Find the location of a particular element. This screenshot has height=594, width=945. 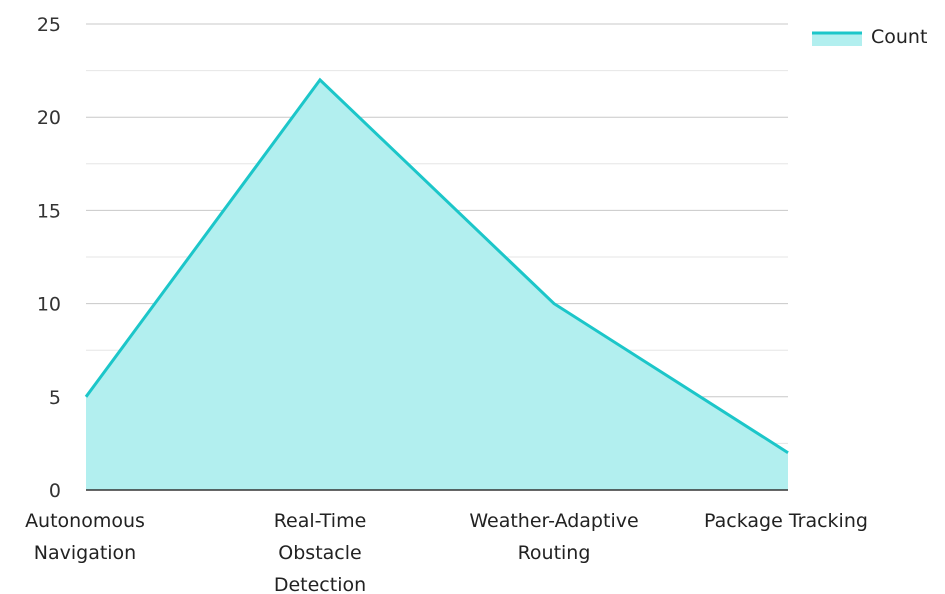

y-axis-labels: 0 5 10 15 20 25 is located at coordinates (49, 258).